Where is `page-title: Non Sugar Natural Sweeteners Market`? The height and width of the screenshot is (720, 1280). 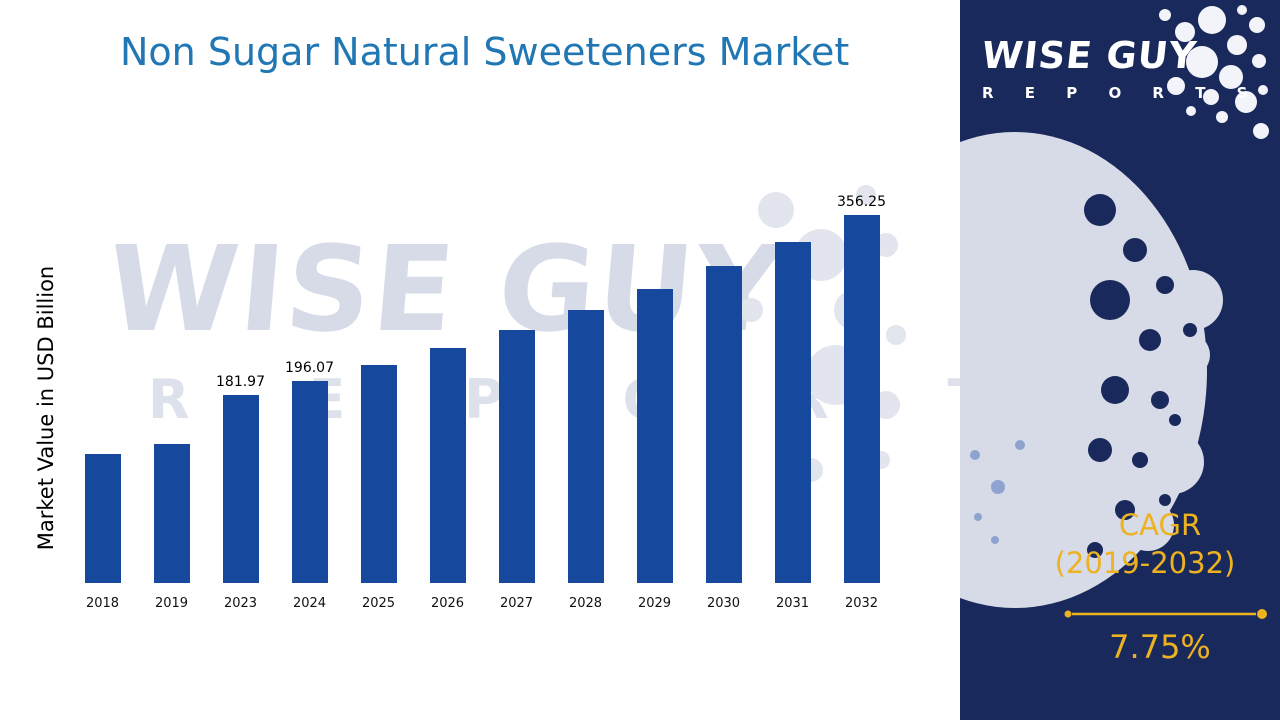
page-title: Non Sugar Natural Sweeteners Market is located at coordinates (485, 52).